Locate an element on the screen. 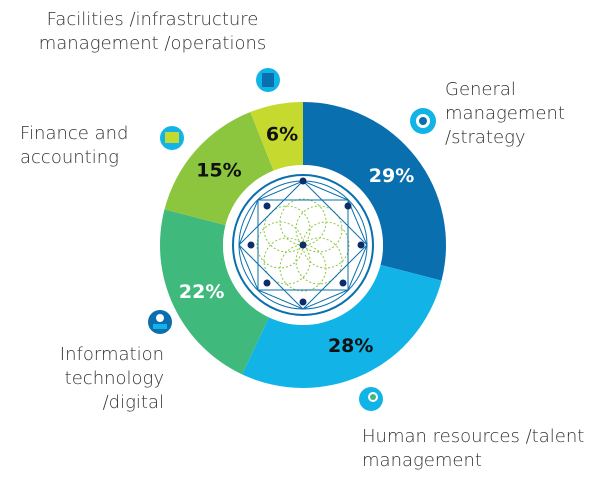 This screenshot has height=477, width=592. category-label: Human resources /talent management is located at coordinates (473, 448).